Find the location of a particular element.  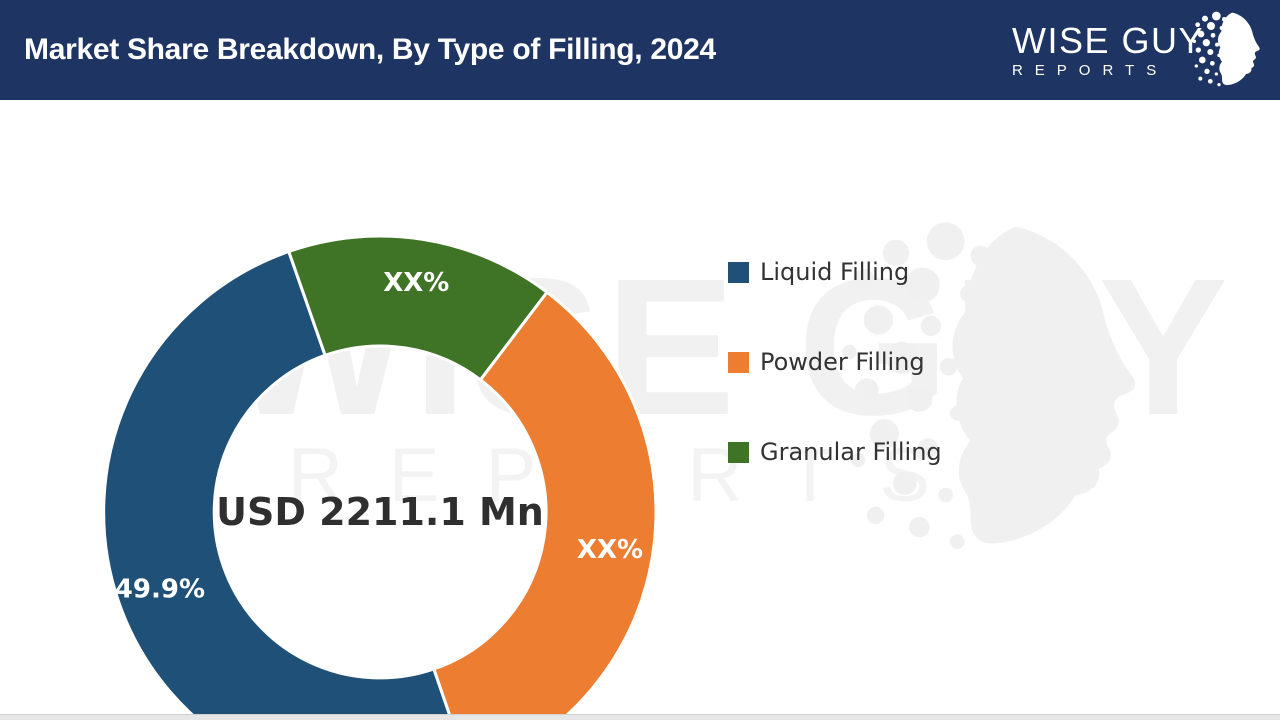

donut-segment-granular-filling is located at coordinates (418, 308).